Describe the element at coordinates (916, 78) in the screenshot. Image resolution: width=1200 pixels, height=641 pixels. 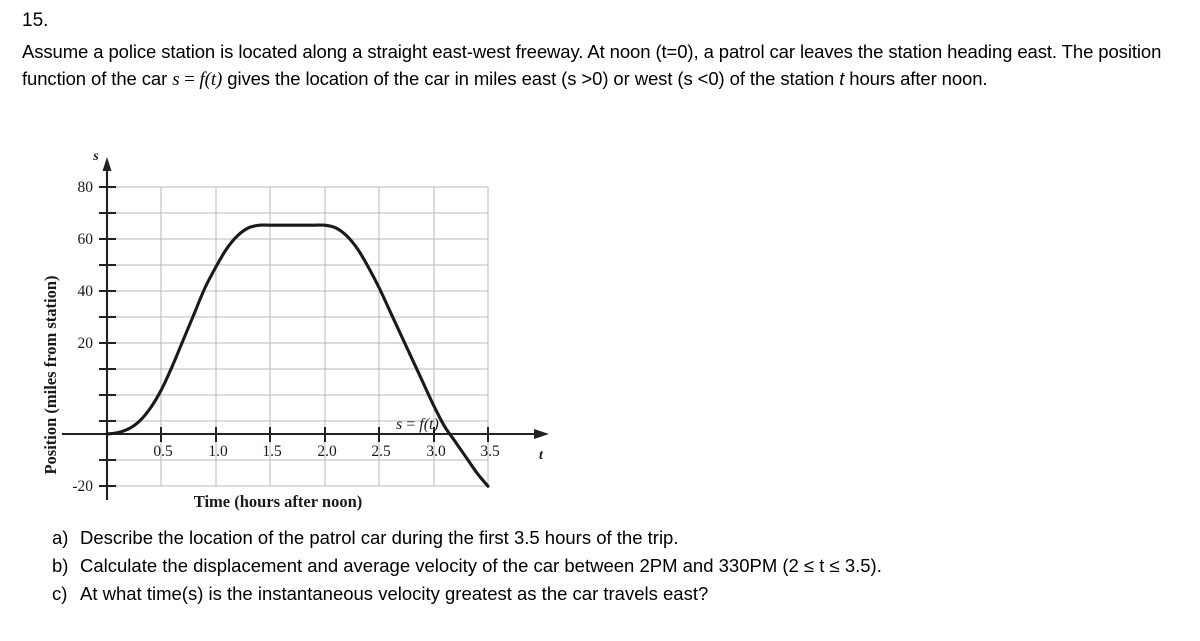
I see `statement-text-part3: hours after noon.` at that location.